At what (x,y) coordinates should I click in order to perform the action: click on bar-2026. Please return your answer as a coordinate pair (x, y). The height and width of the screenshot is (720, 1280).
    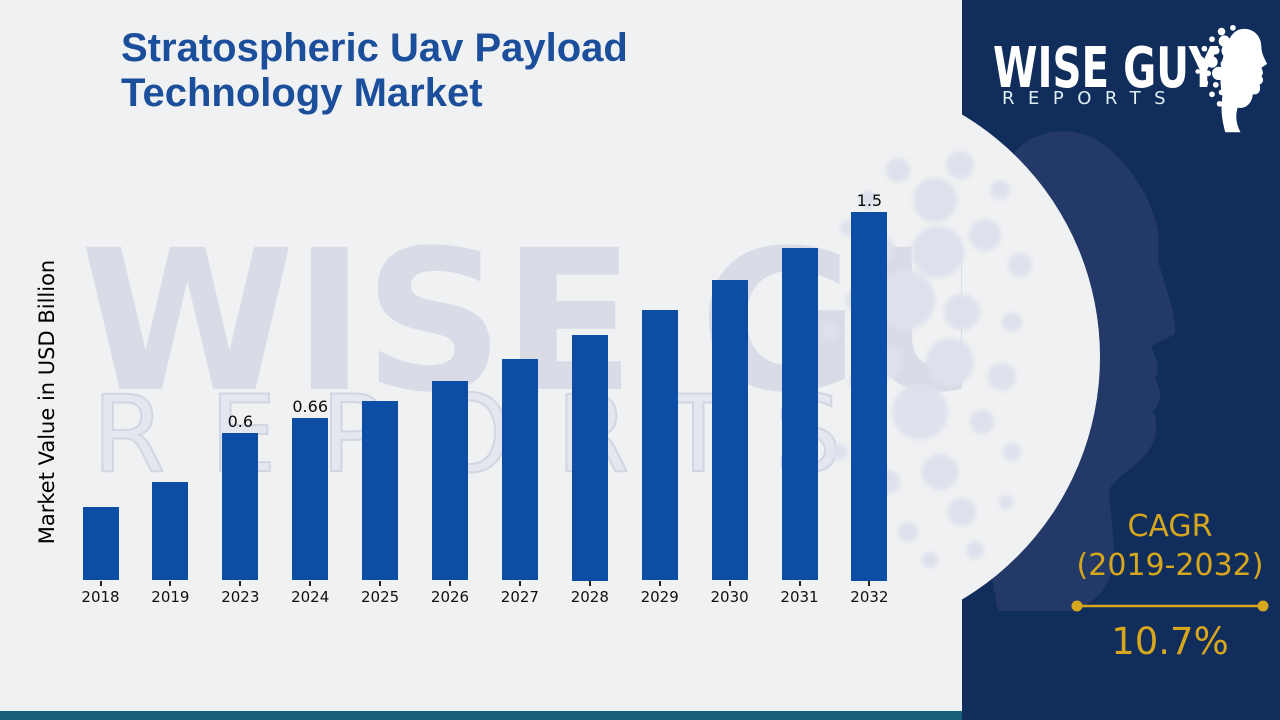
    Looking at the image, I should click on (450, 481).